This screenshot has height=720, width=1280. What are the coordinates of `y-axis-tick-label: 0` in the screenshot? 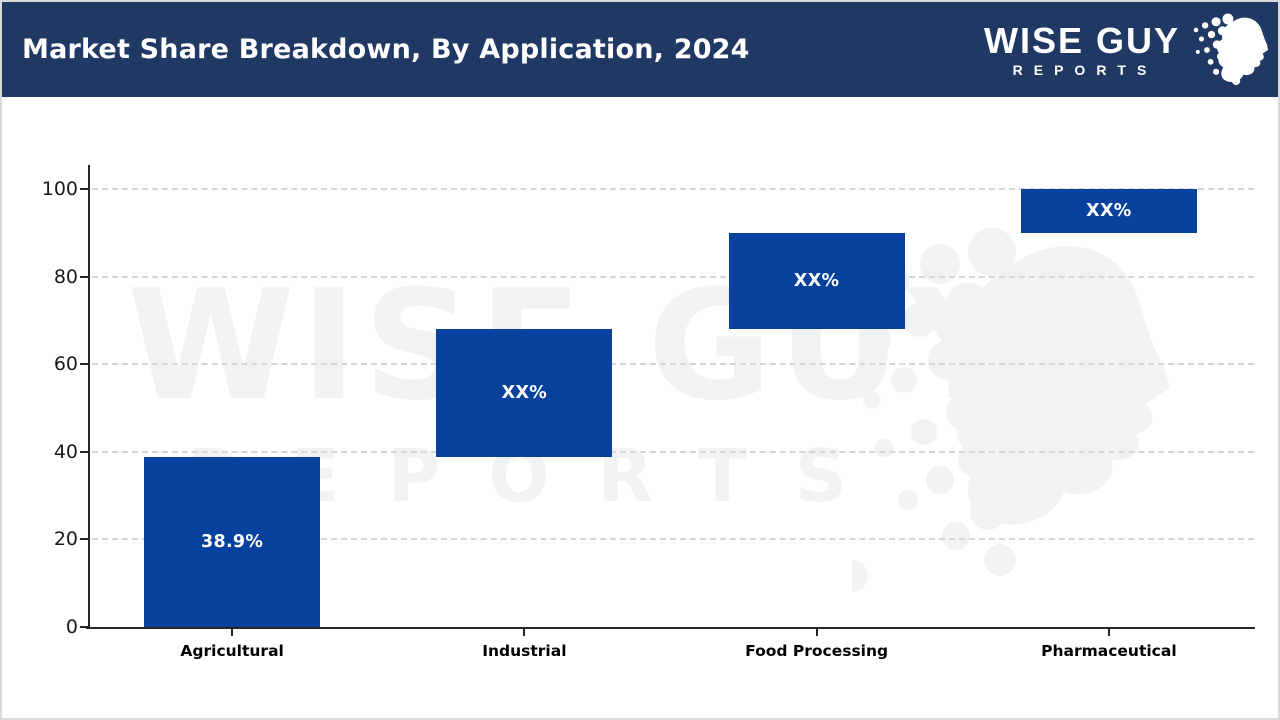 It's located at (71, 627).